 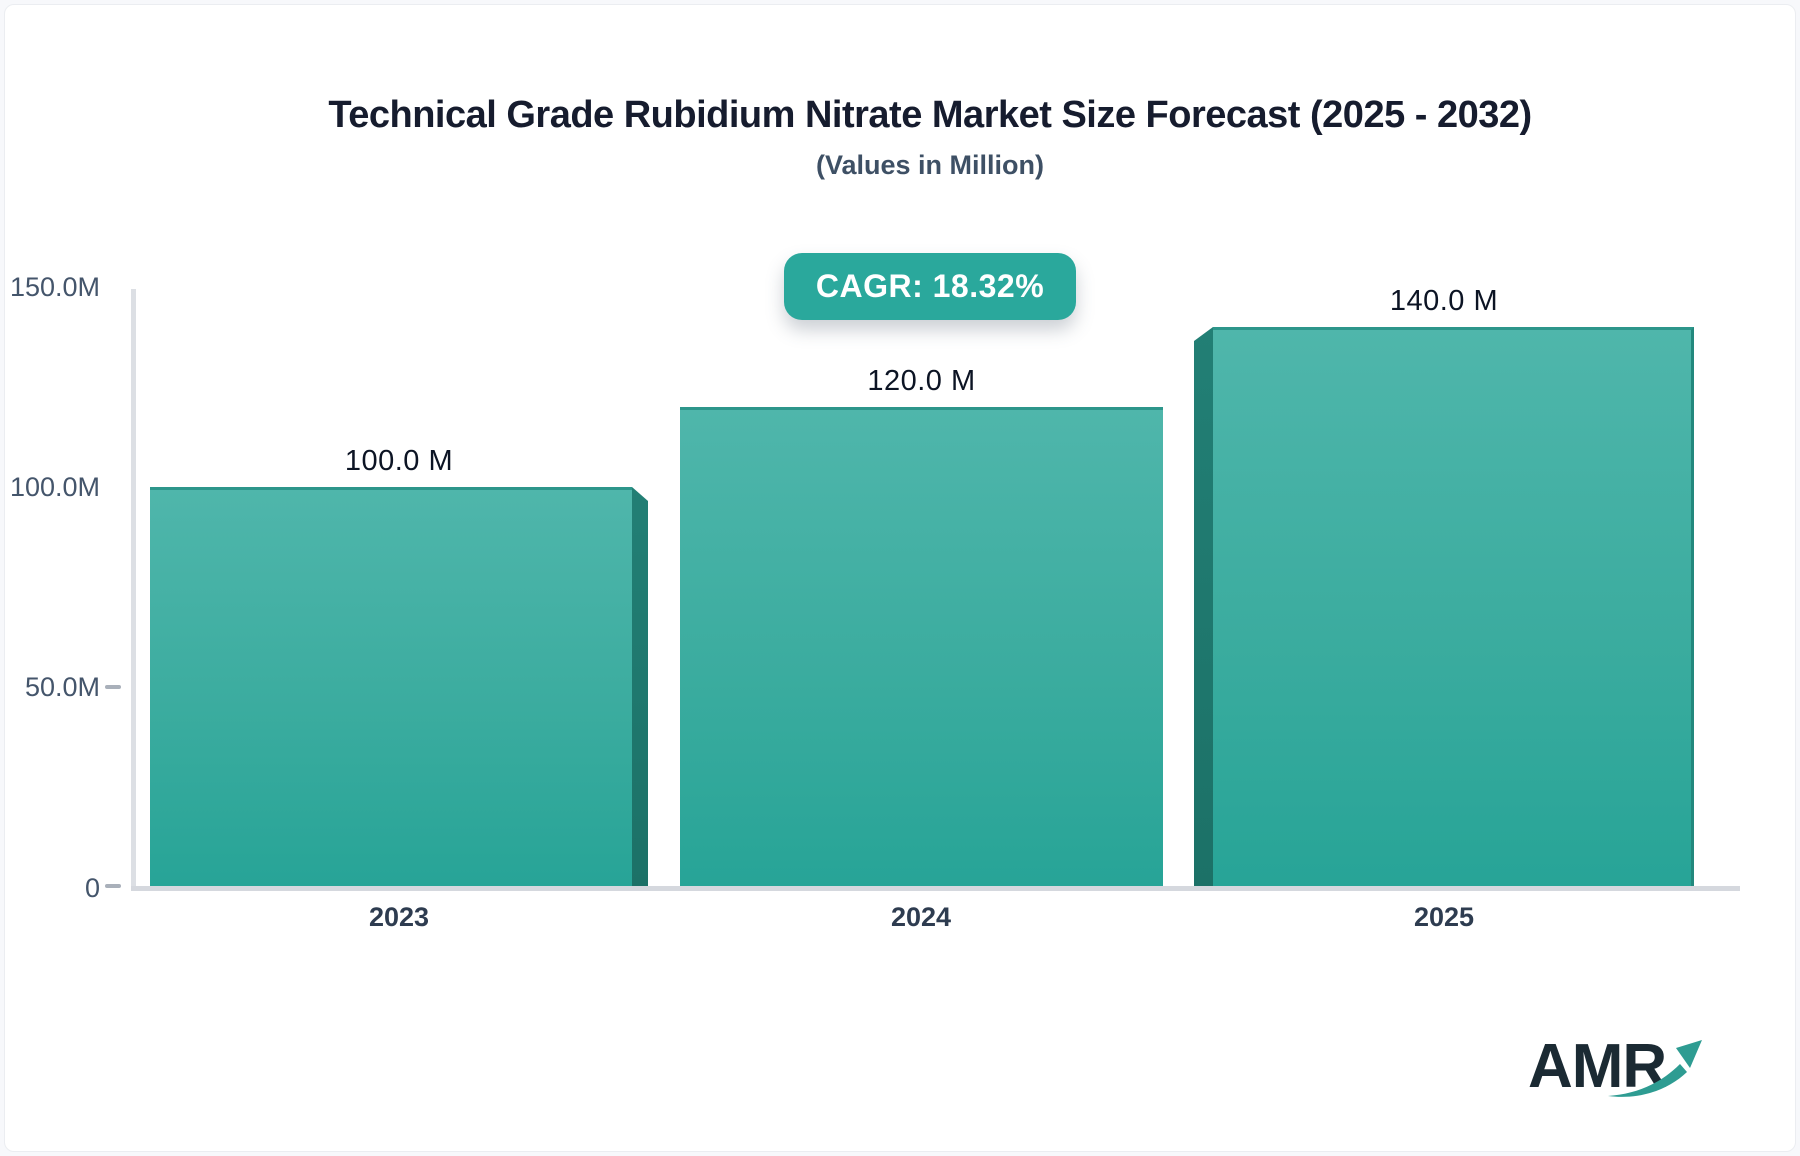 What do you see at coordinates (1444, 917) in the screenshot?
I see `x-tick-label-2025: 2025` at bounding box center [1444, 917].